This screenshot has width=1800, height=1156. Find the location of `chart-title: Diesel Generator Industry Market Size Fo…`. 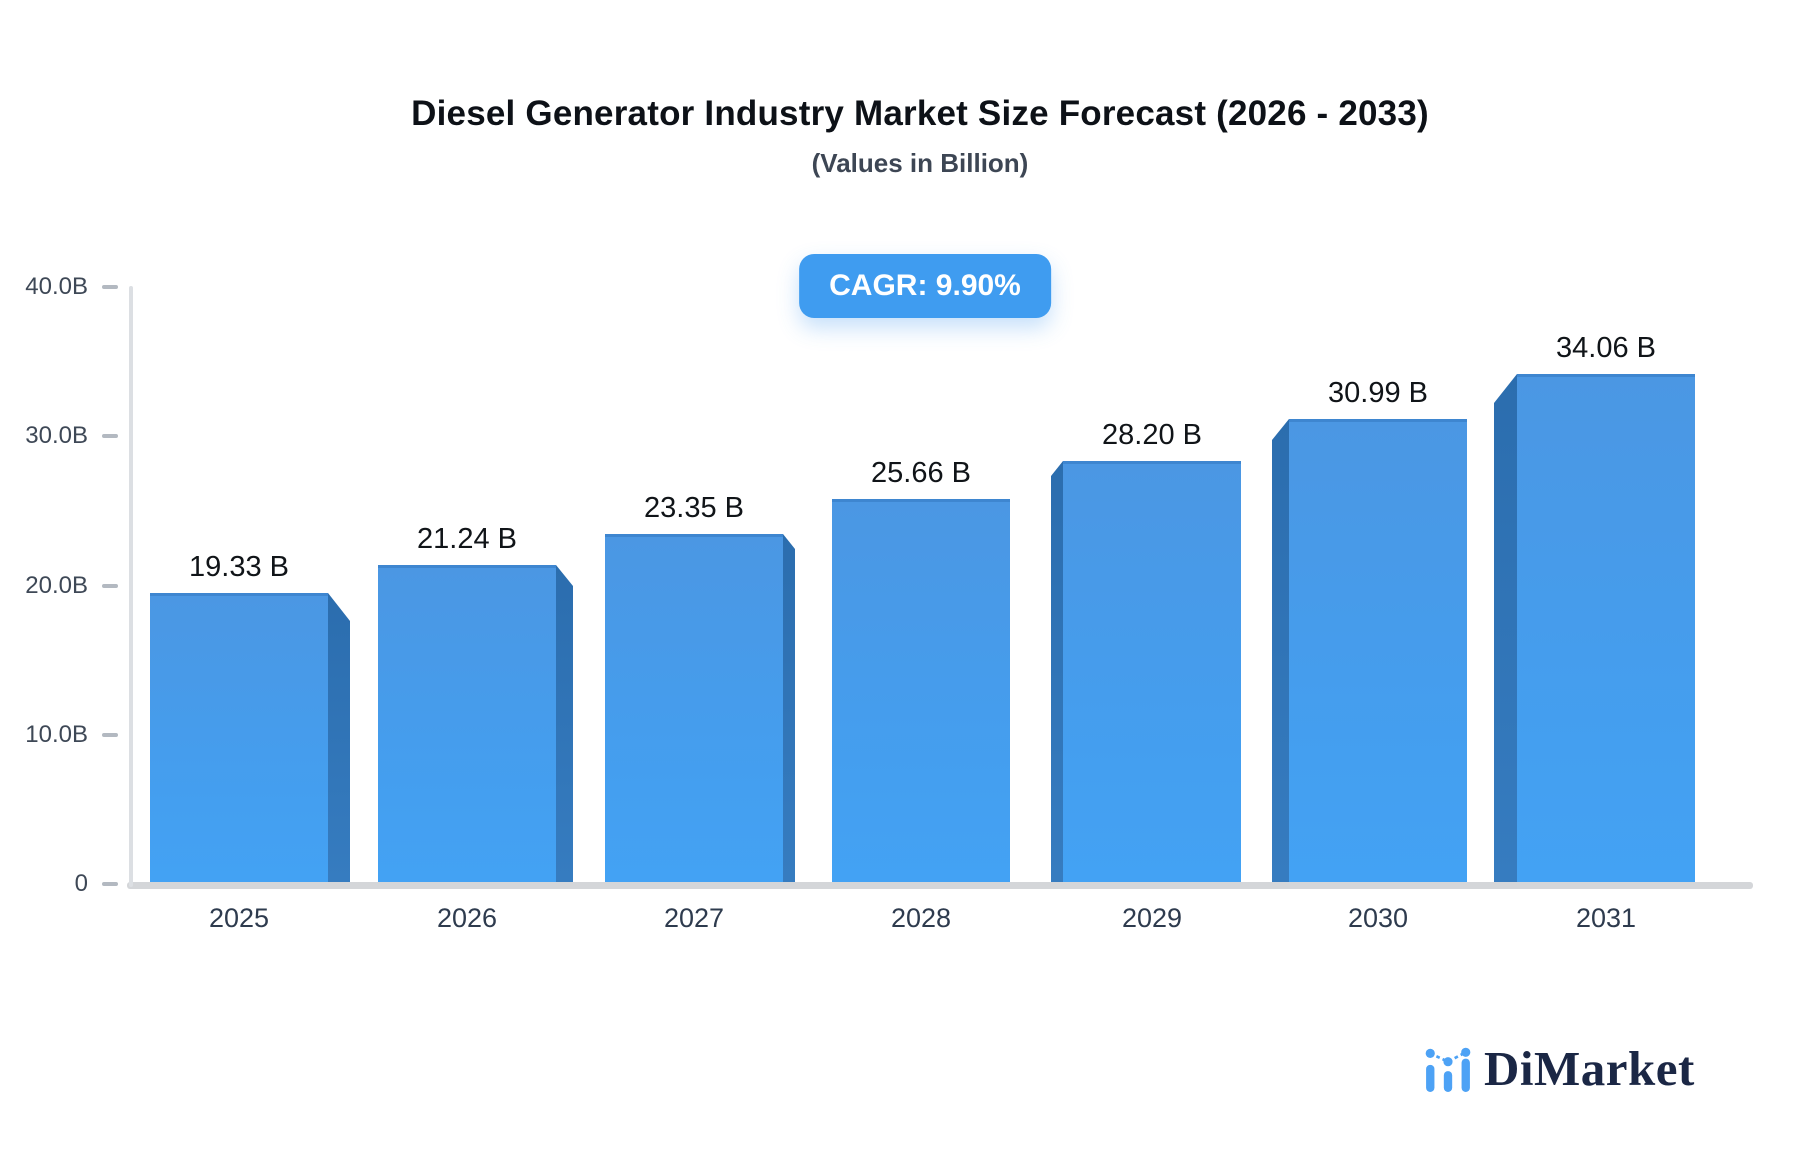

chart-title: Diesel Generator Industry Market Size Fo… is located at coordinates (920, 113).